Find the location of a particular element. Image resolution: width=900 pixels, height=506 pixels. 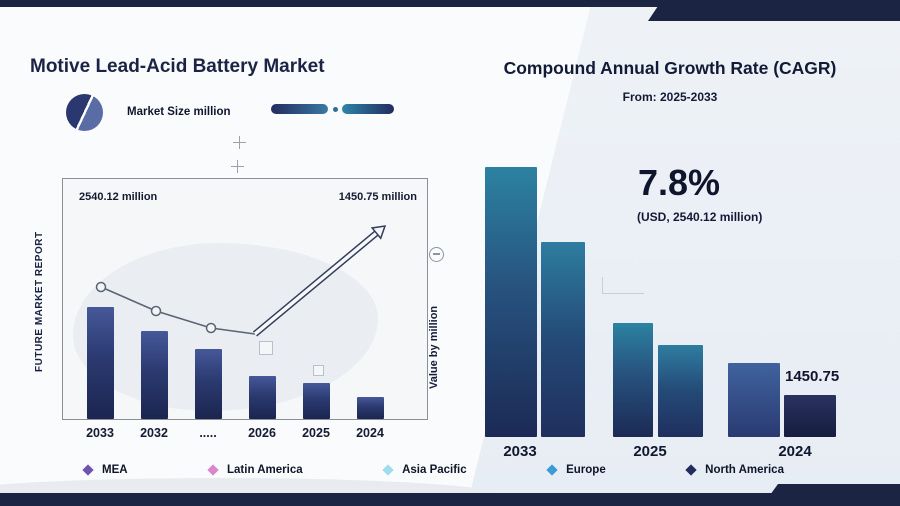

right-chart-y-axis-label: Value by million is located at coordinates (434, 347).